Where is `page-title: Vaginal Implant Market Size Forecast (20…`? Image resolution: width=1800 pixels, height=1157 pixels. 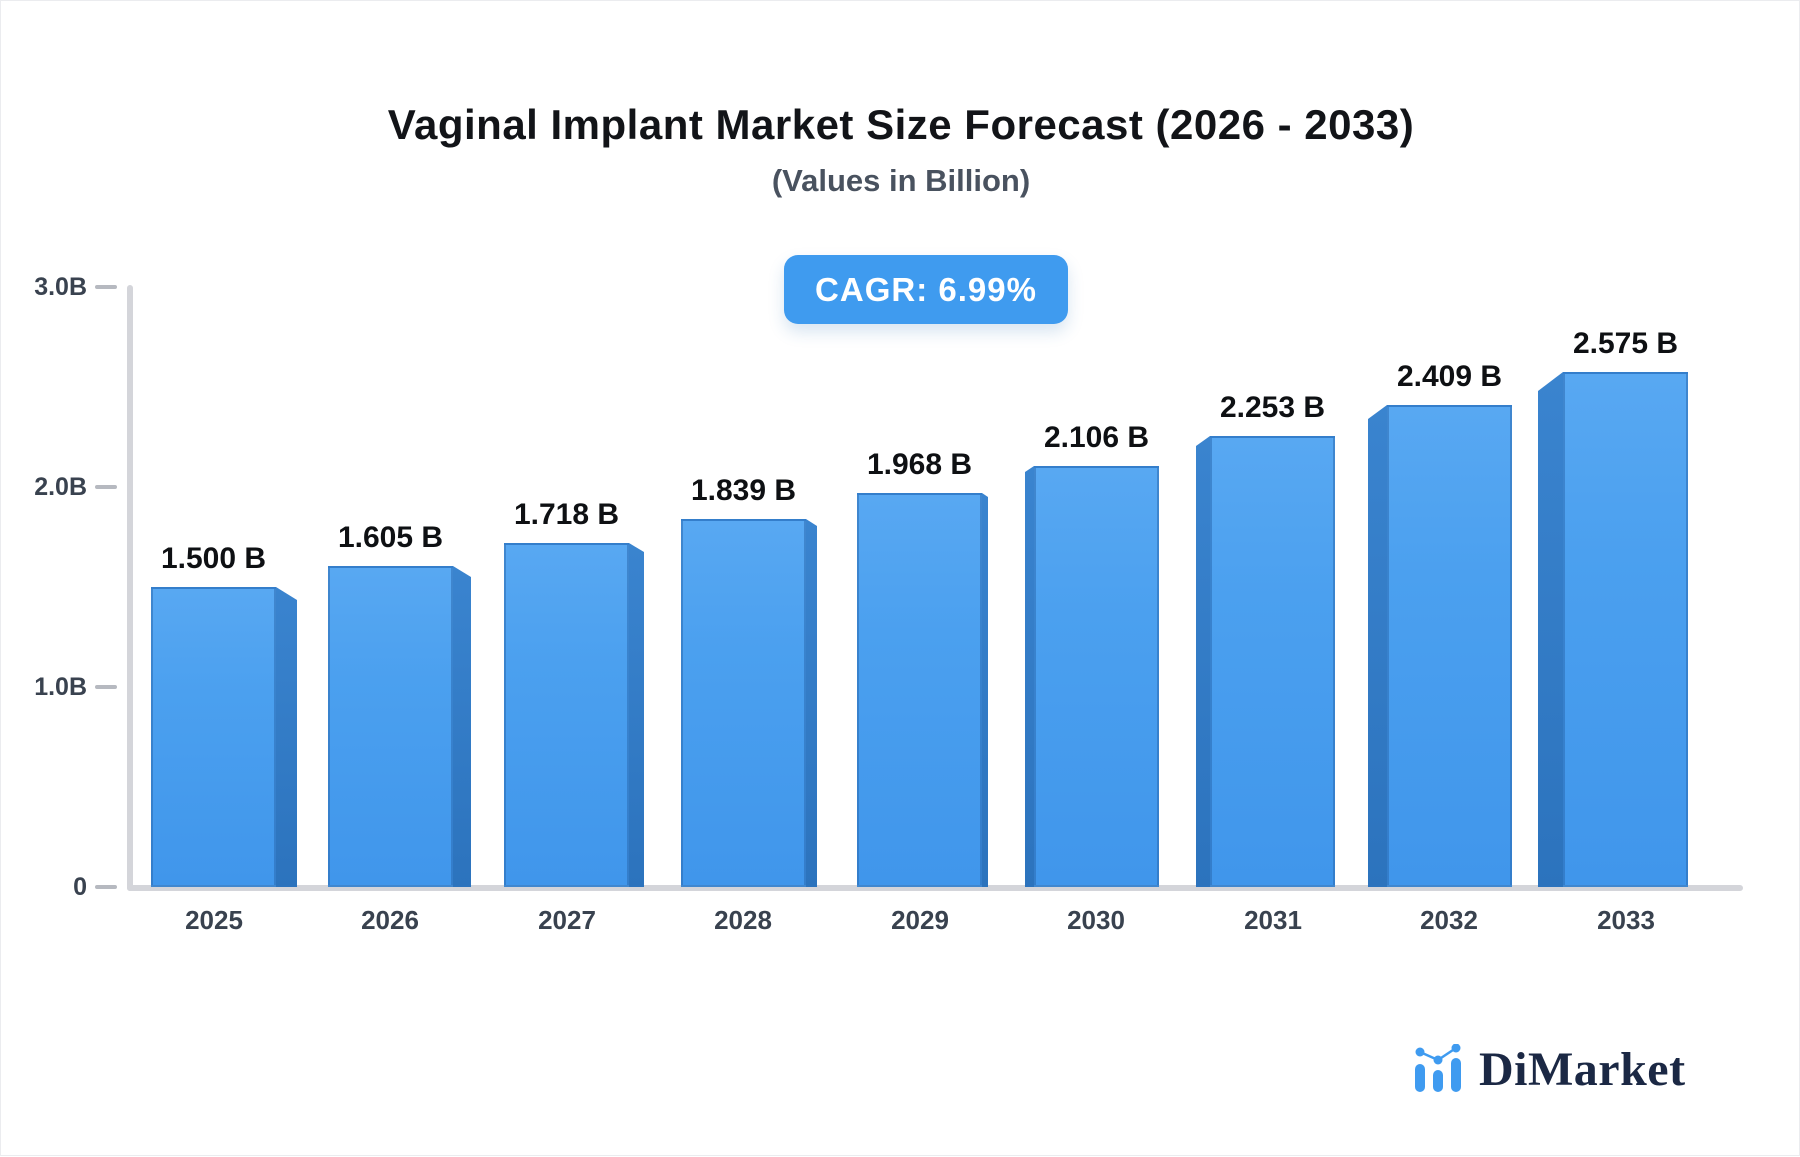
page-title: Vaginal Implant Market Size Forecast (20… is located at coordinates (901, 124).